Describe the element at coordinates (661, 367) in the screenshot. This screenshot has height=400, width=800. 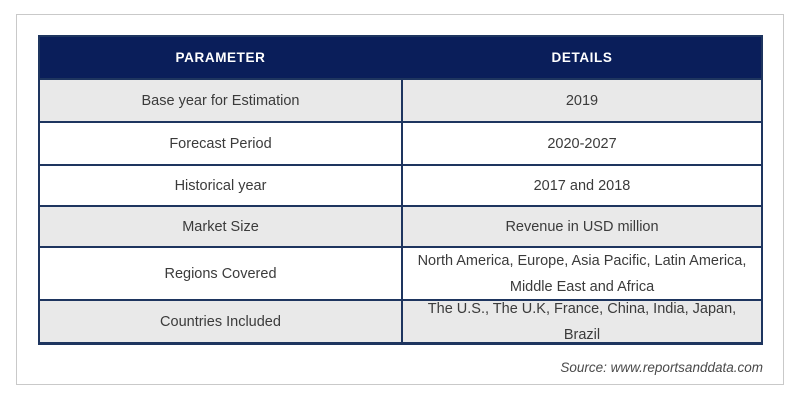
I see `source-attribution: Source: www.reportsanddata.com` at that location.